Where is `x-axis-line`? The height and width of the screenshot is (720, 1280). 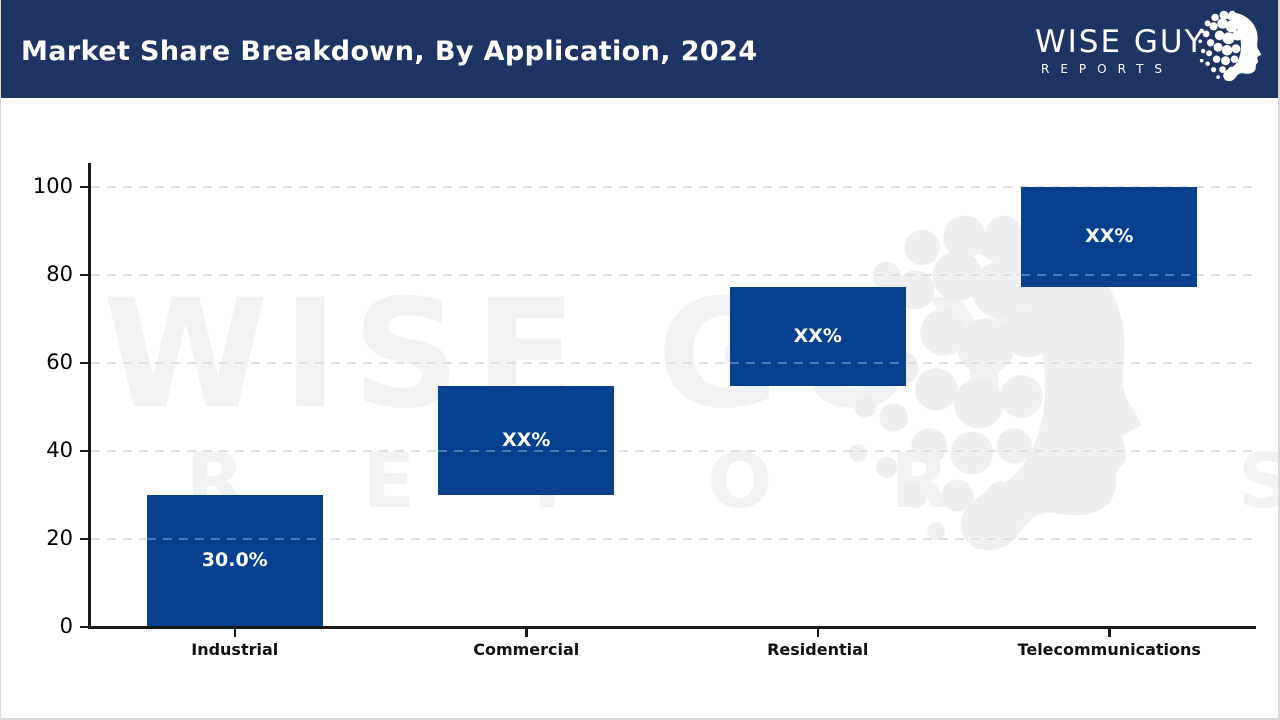
x-axis-line is located at coordinates (671, 627).